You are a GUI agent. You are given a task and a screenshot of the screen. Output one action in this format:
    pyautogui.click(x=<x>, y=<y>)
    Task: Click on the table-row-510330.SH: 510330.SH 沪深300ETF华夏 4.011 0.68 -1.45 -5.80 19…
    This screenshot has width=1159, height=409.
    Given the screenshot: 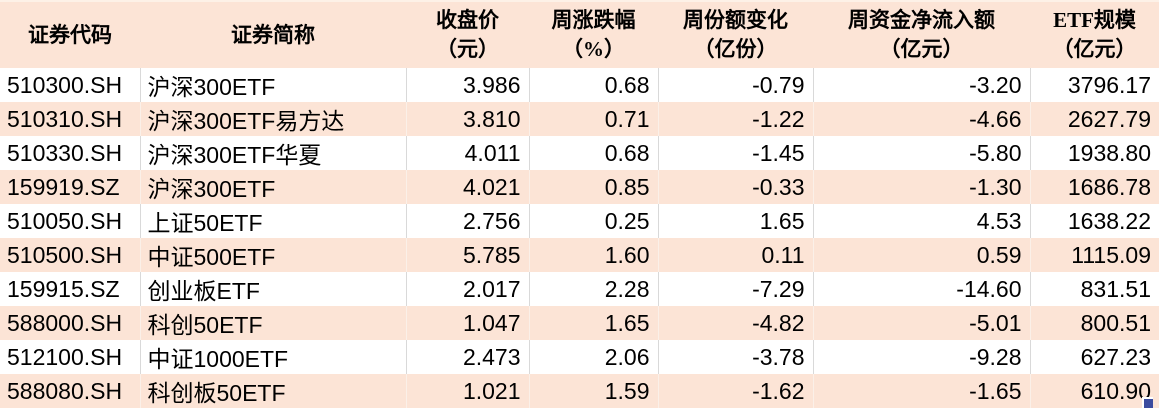 What is the action you would take?
    pyautogui.click(x=579, y=153)
    